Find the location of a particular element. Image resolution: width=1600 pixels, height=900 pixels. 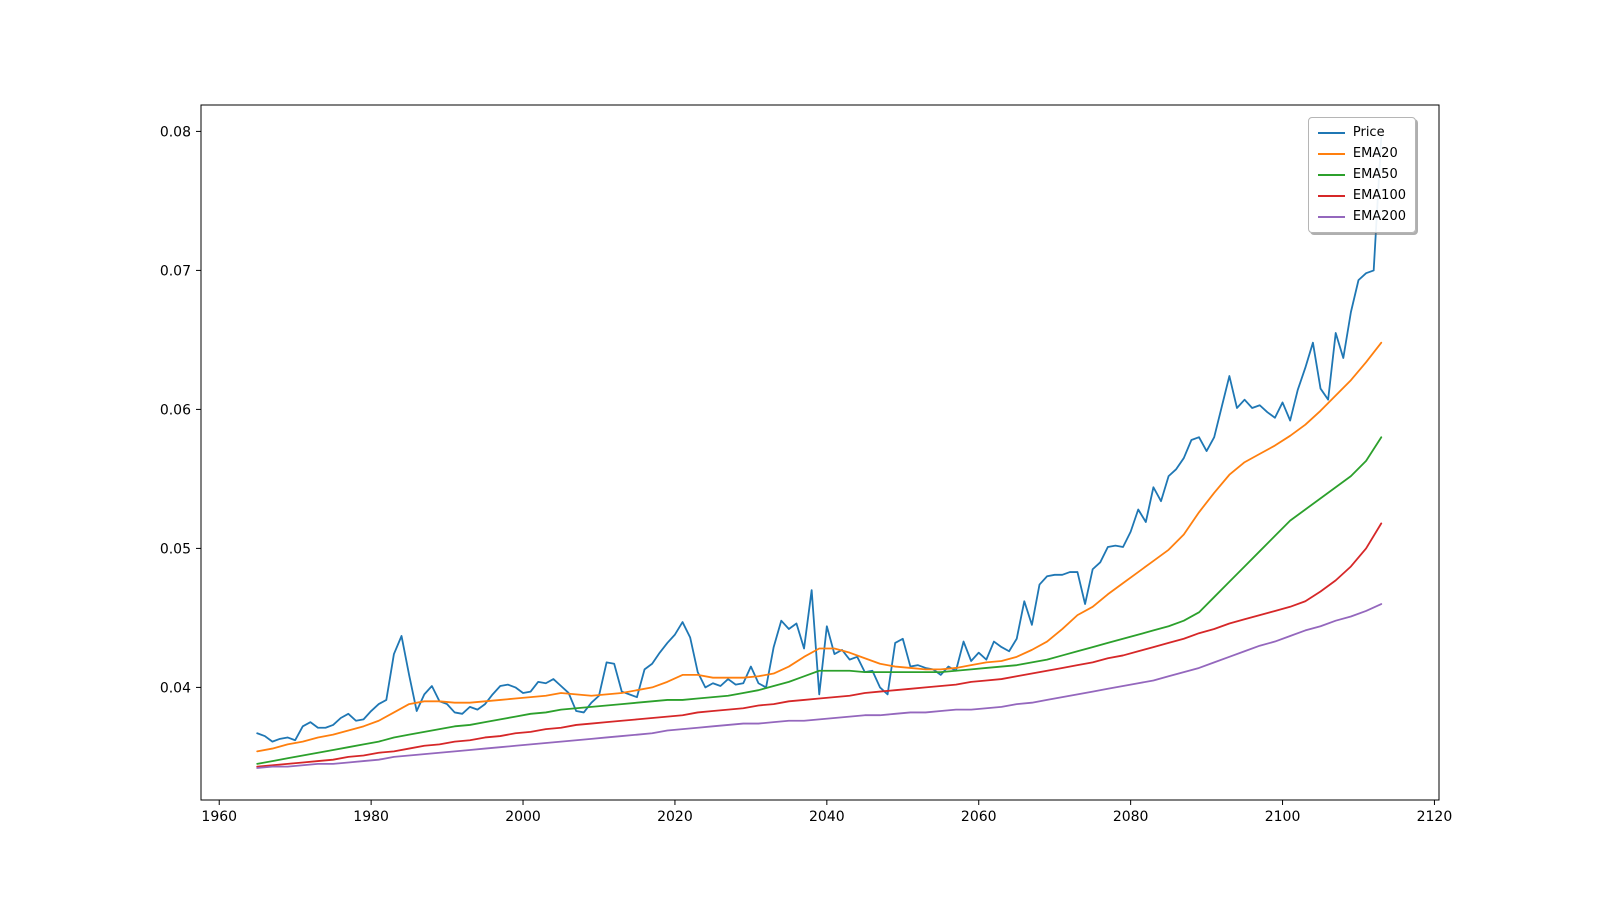

x-tick-label: 1960 is located at coordinates (219, 817).